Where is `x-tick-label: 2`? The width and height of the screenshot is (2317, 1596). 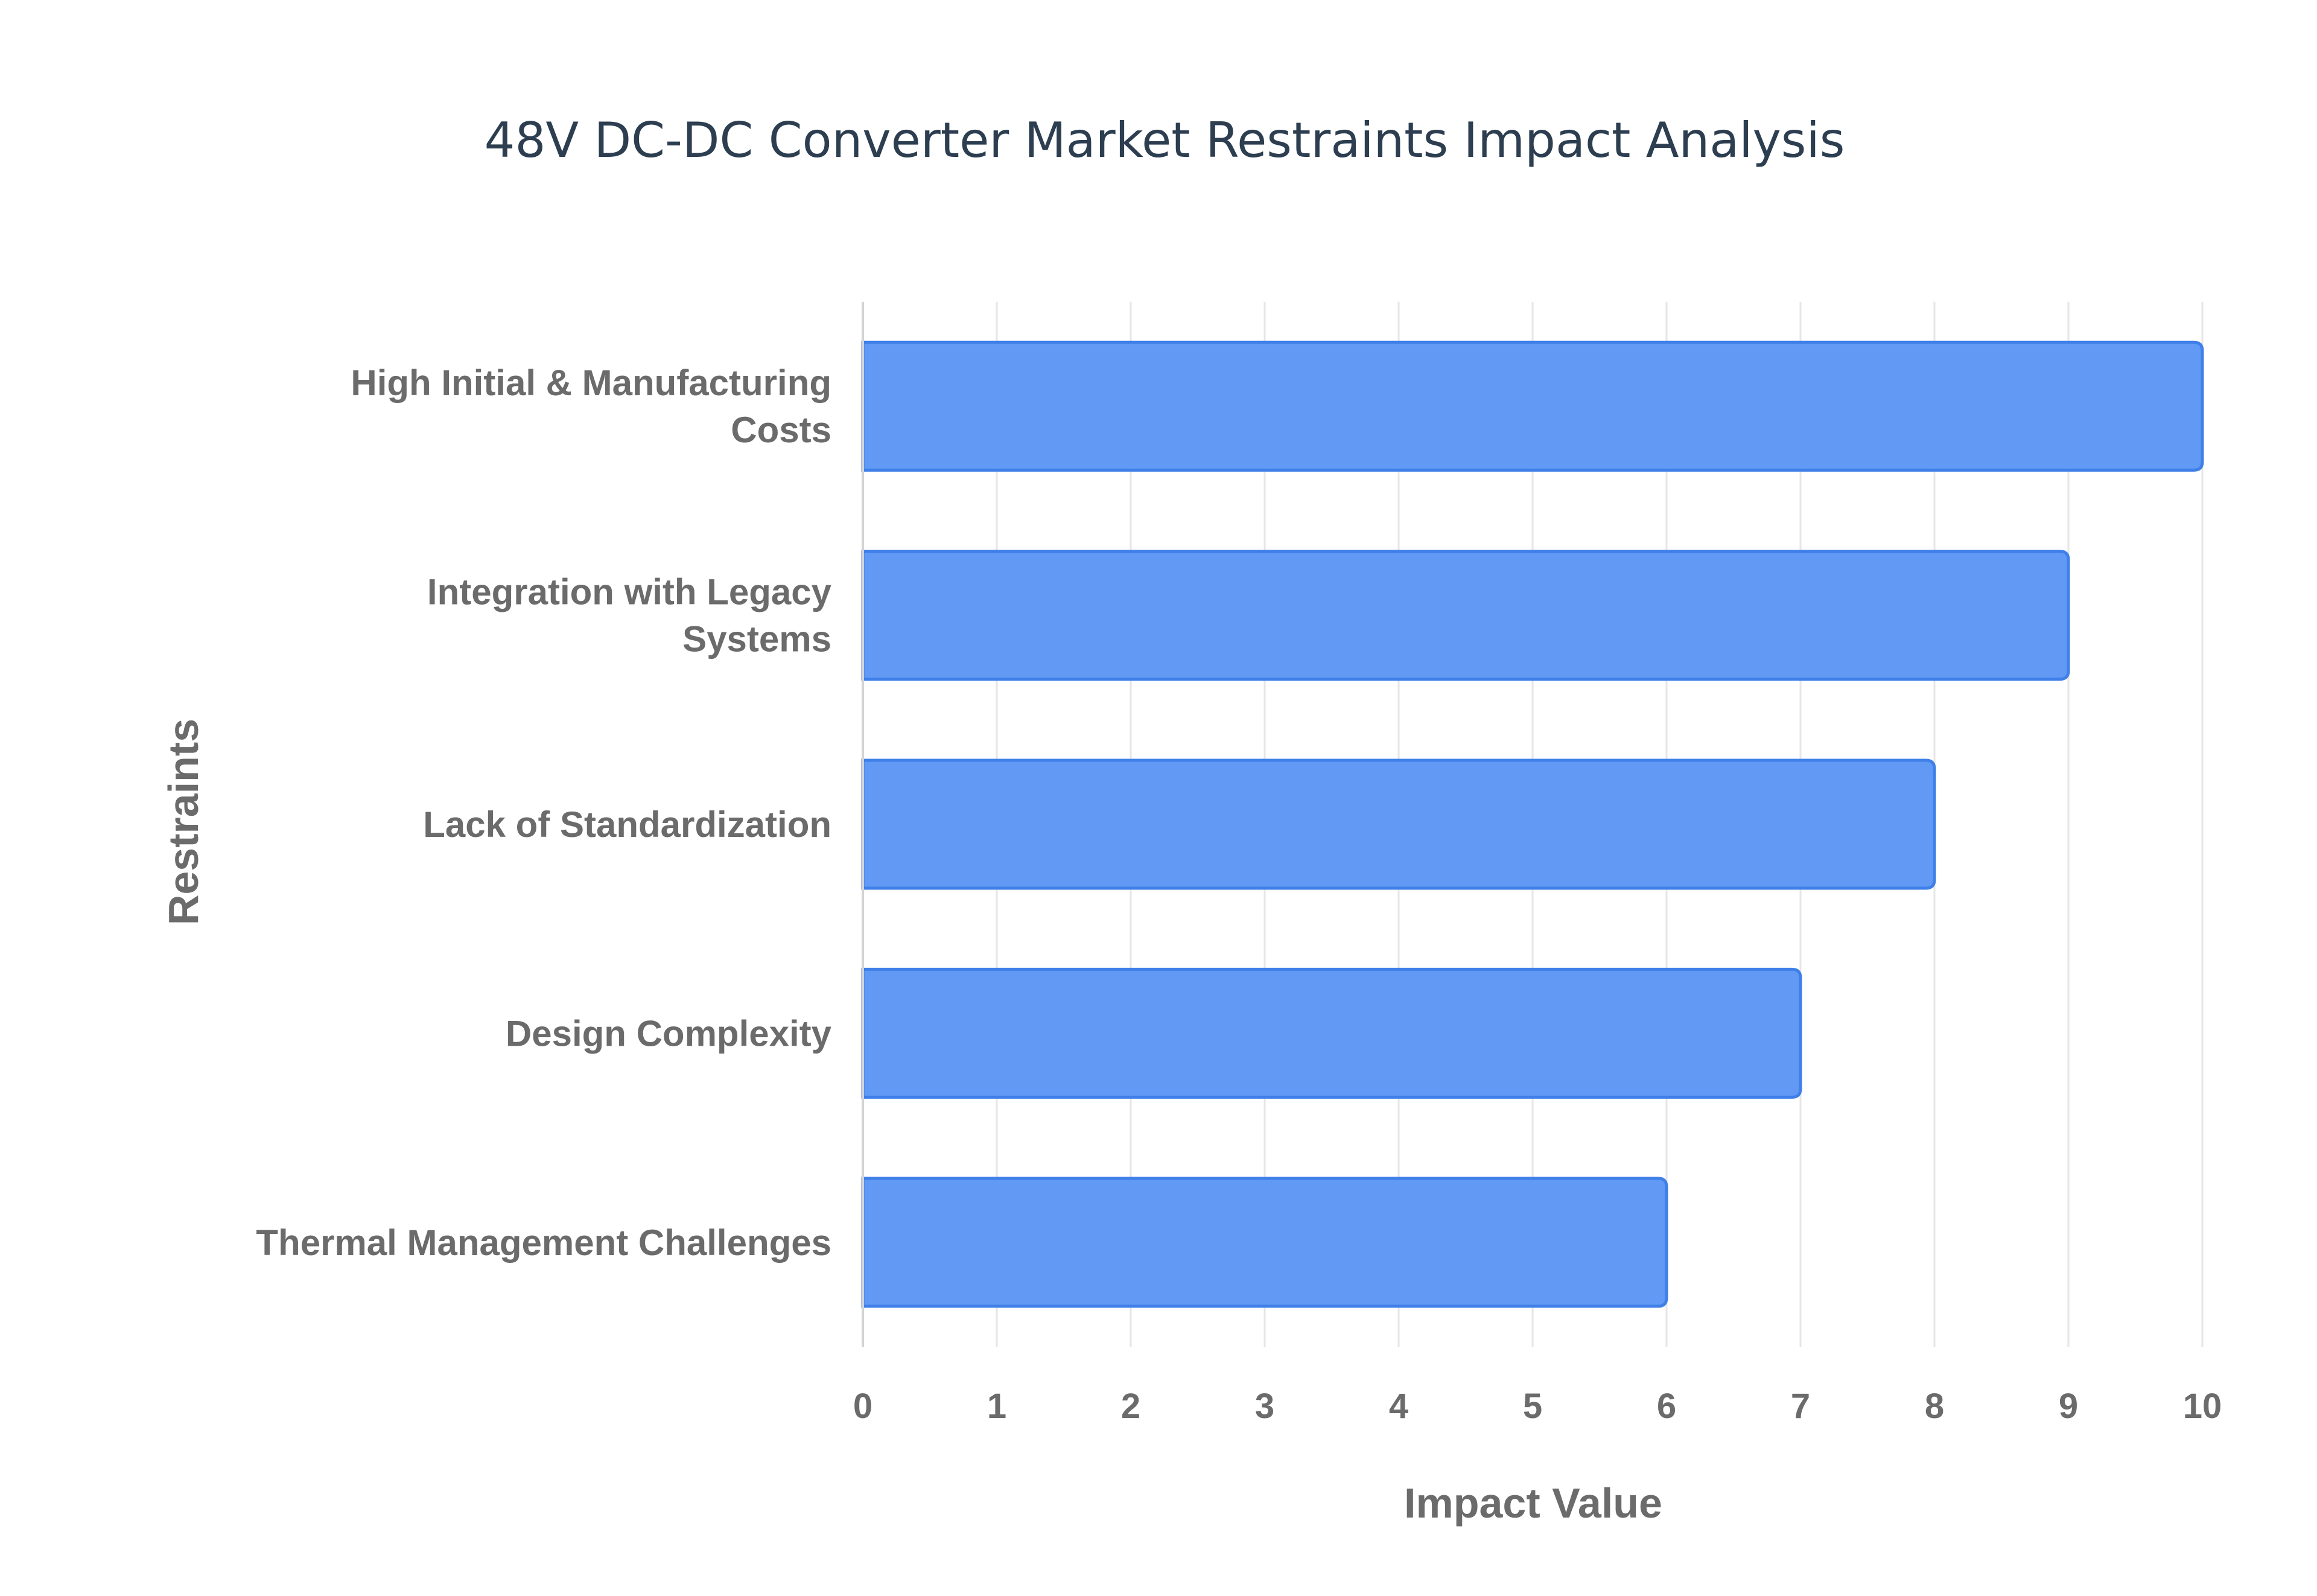 x-tick-label: 2 is located at coordinates (1130, 1407).